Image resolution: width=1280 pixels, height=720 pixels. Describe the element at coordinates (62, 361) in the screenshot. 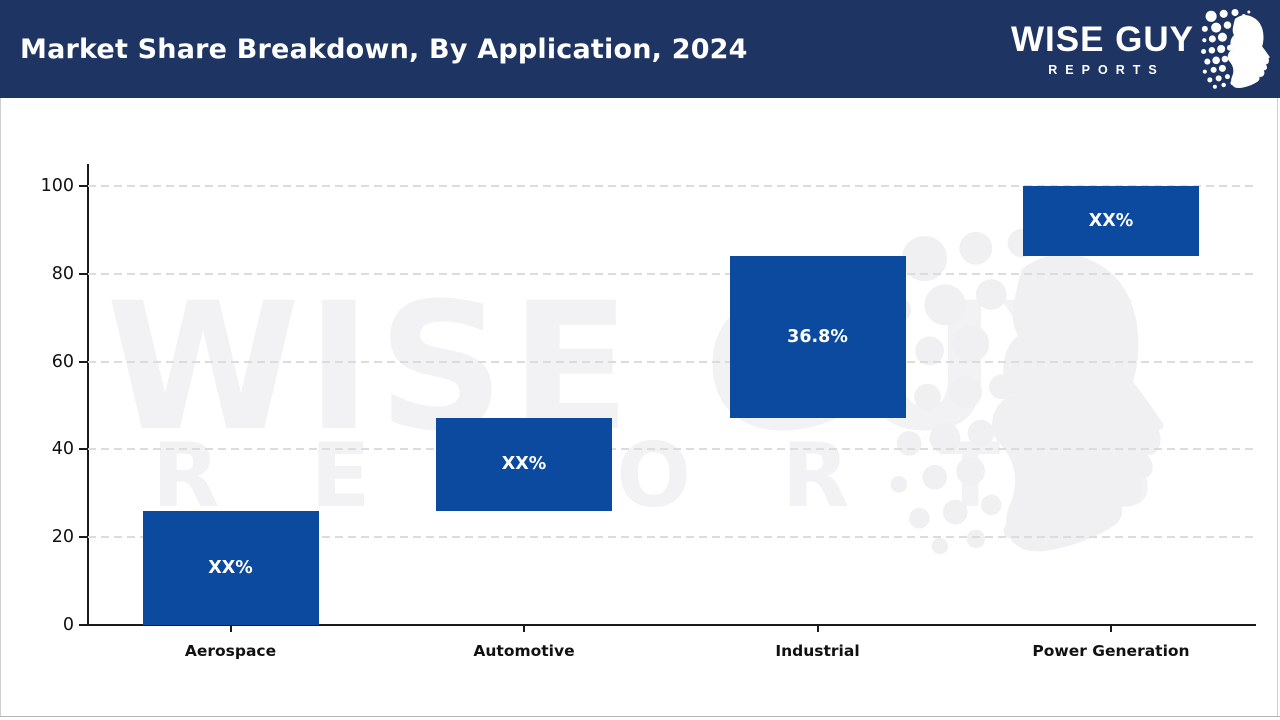

I see `y-tick-label-60: 60` at that location.